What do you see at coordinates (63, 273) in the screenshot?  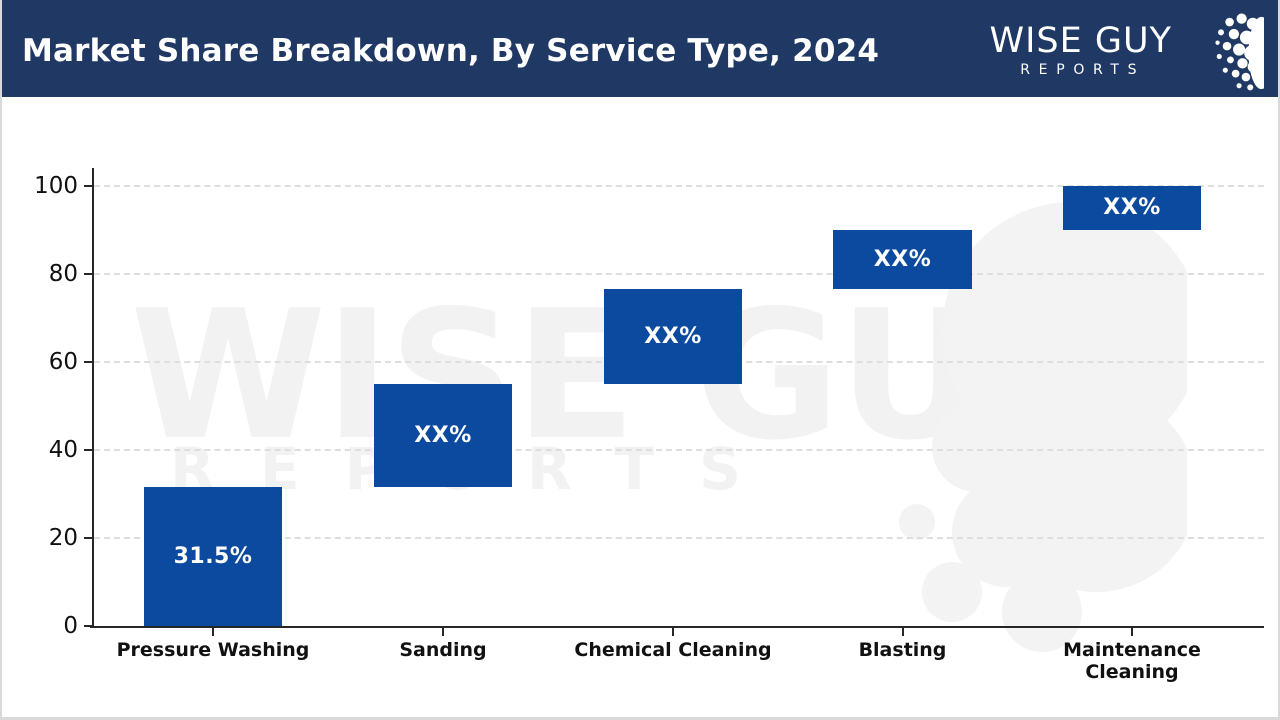 I see `y-tick-label: 80` at bounding box center [63, 273].